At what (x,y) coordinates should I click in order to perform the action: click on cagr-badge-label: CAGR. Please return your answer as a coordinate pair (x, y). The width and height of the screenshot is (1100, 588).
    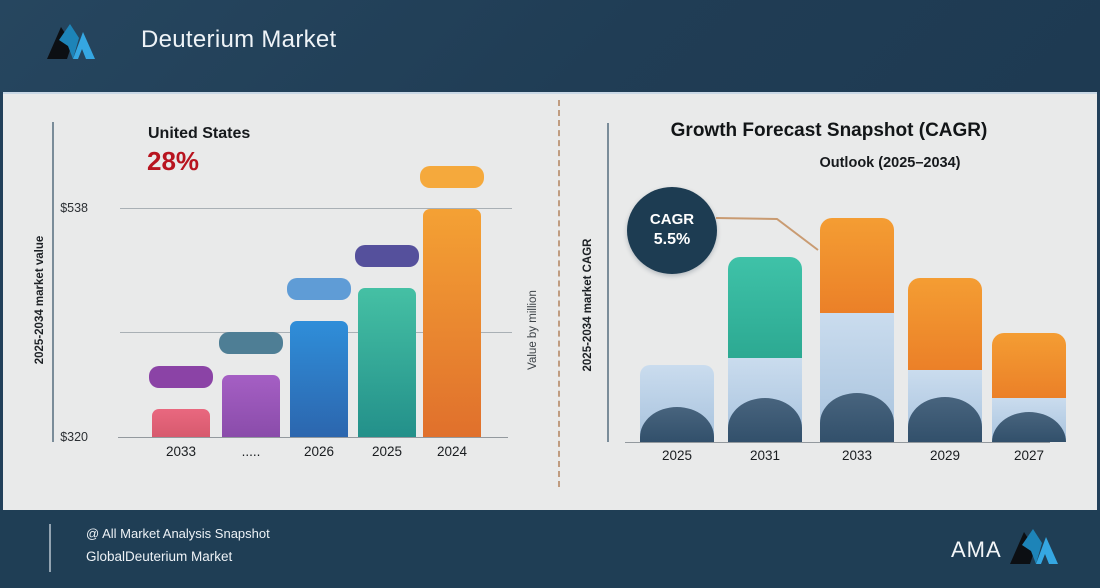
    Looking at the image, I should click on (672, 220).